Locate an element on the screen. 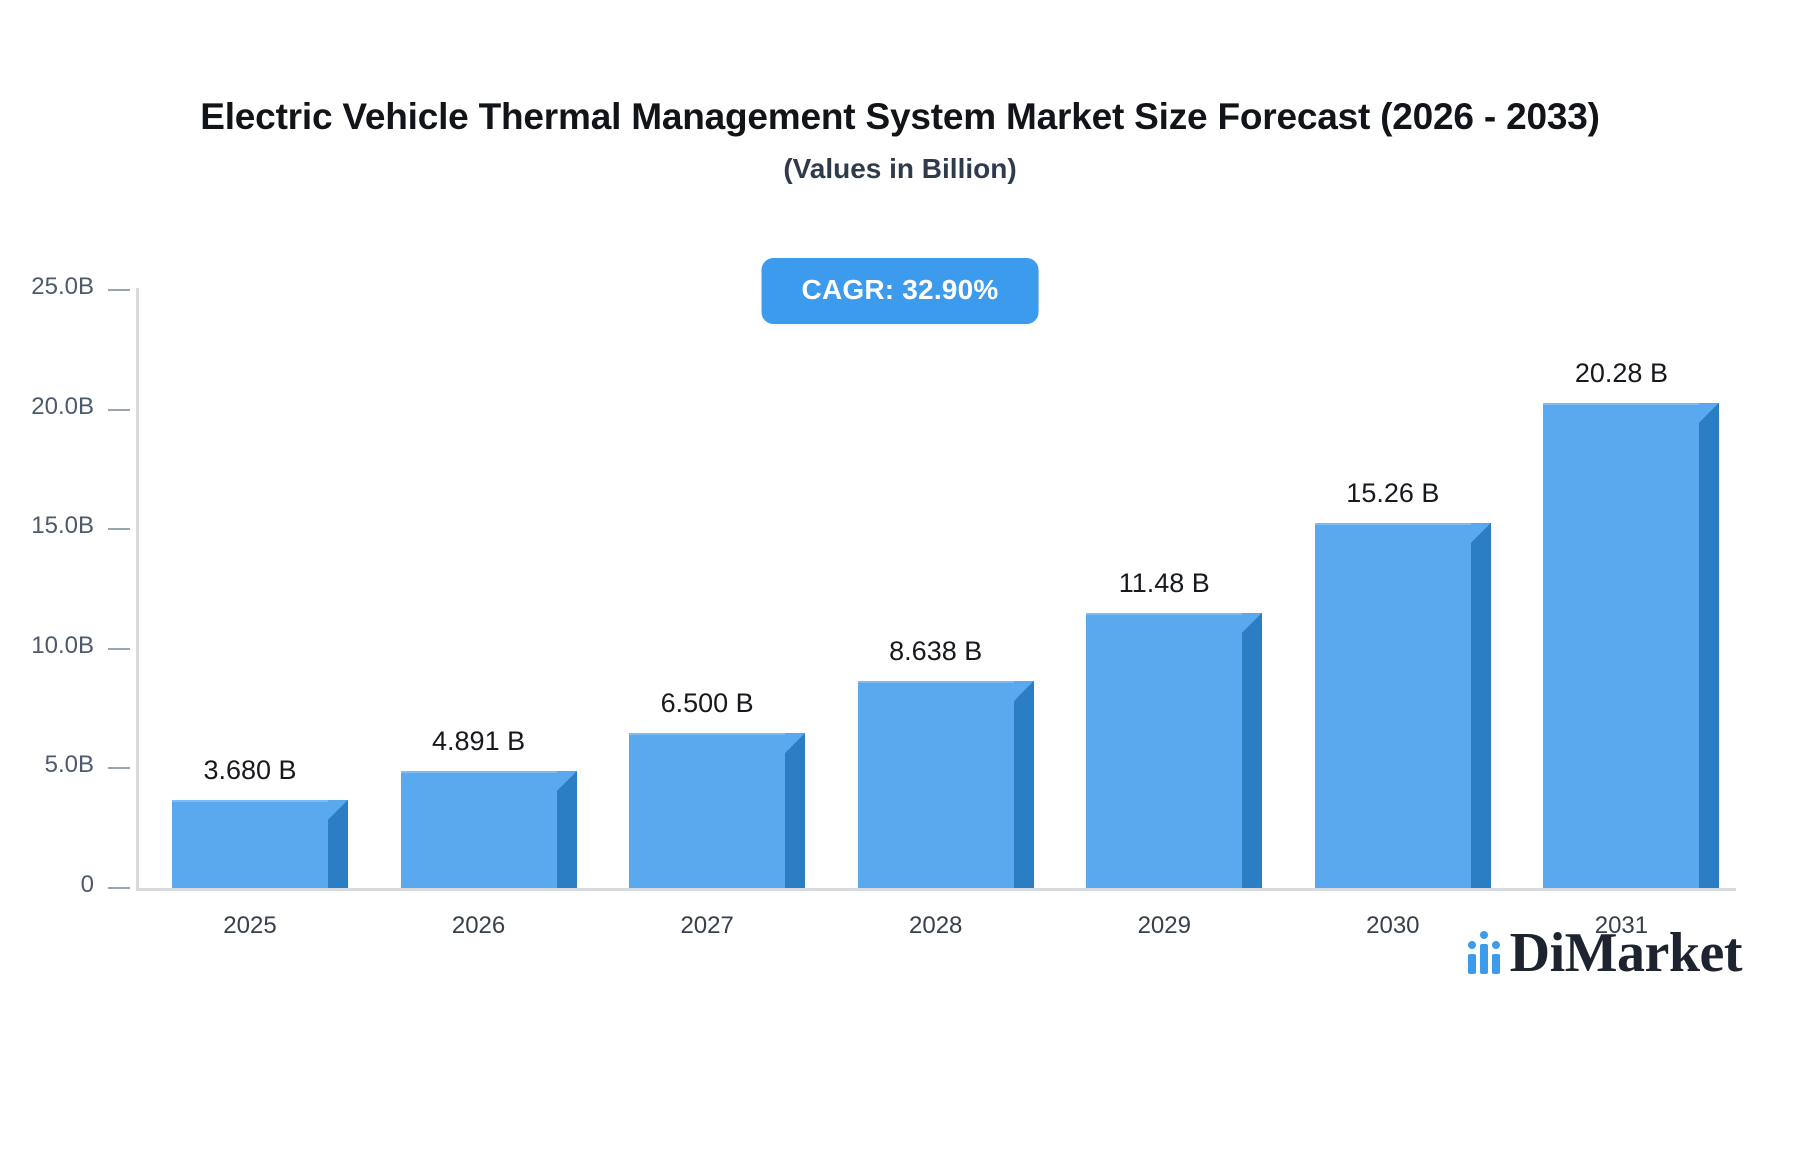 This screenshot has height=1156, width=1800. bar-value-label: 6.500 B is located at coordinates (707, 702).